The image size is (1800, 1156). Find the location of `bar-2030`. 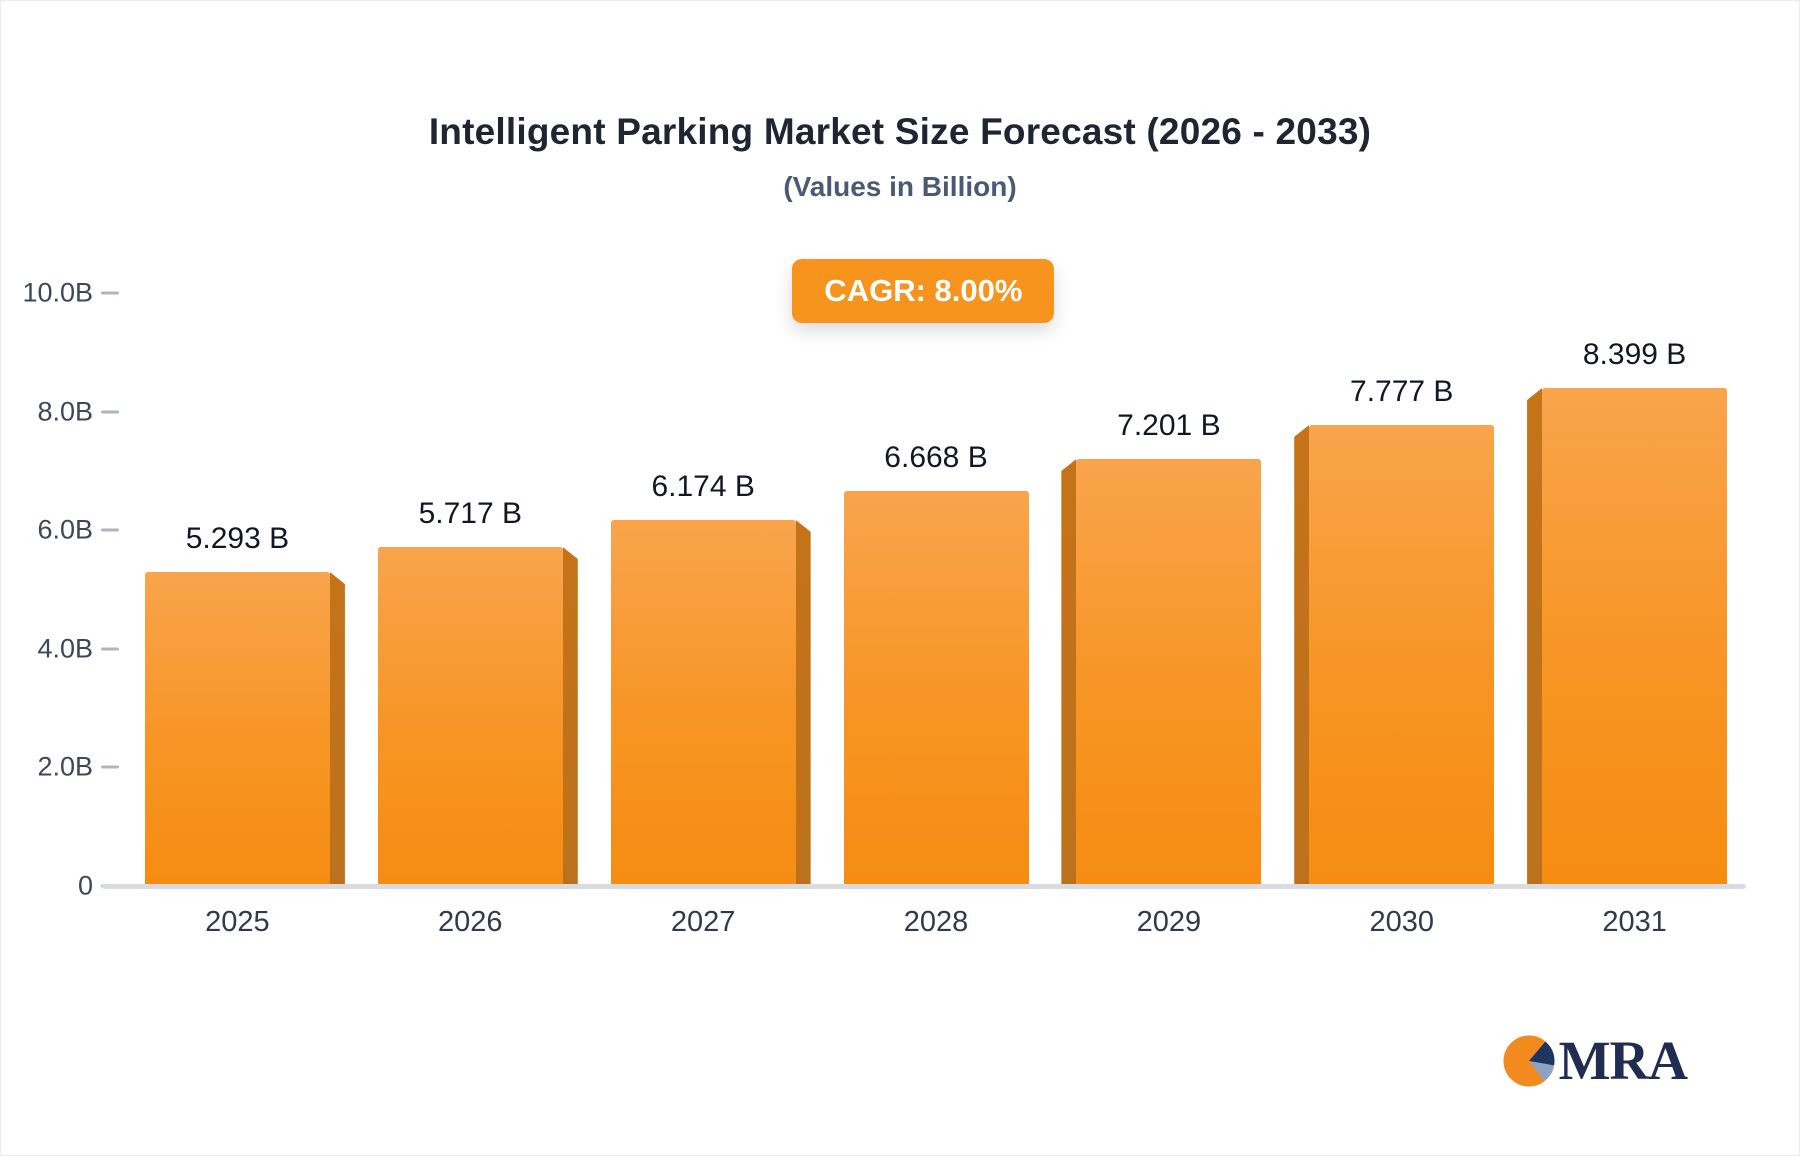

bar-2030 is located at coordinates (1402, 655).